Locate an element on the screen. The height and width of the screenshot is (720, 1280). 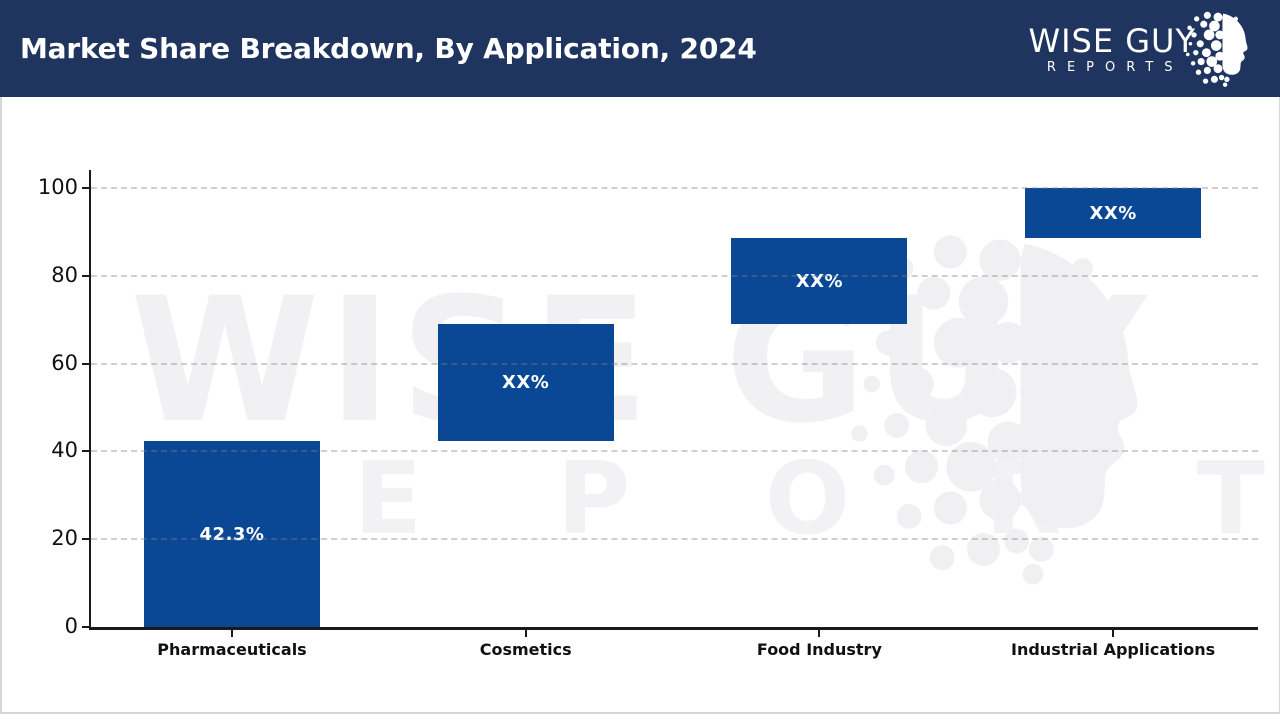
y-tick-label: 0 is located at coordinates (71, 626).